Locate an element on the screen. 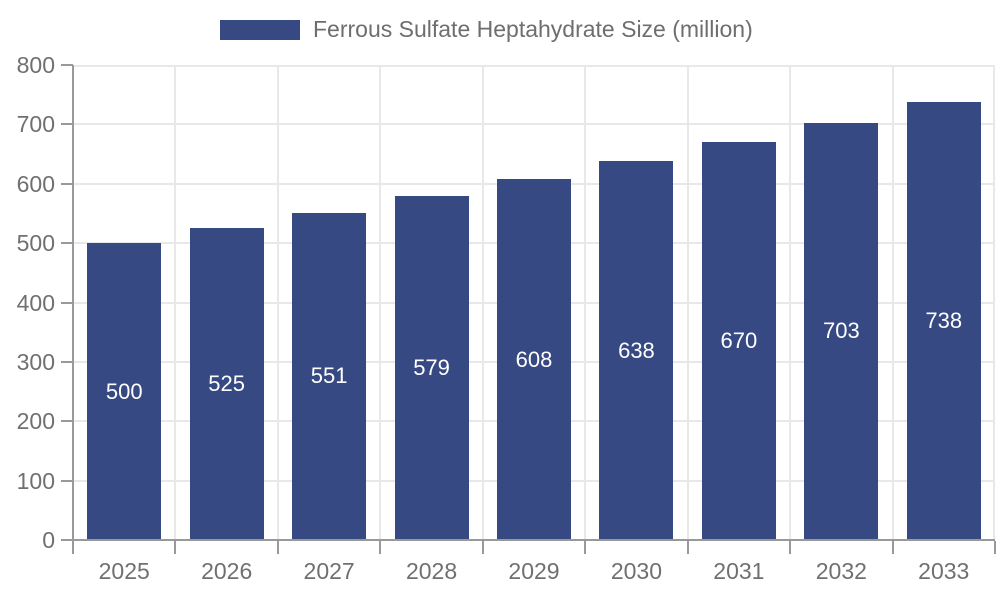  y-tick-label: 600 is located at coordinates (35, 183).